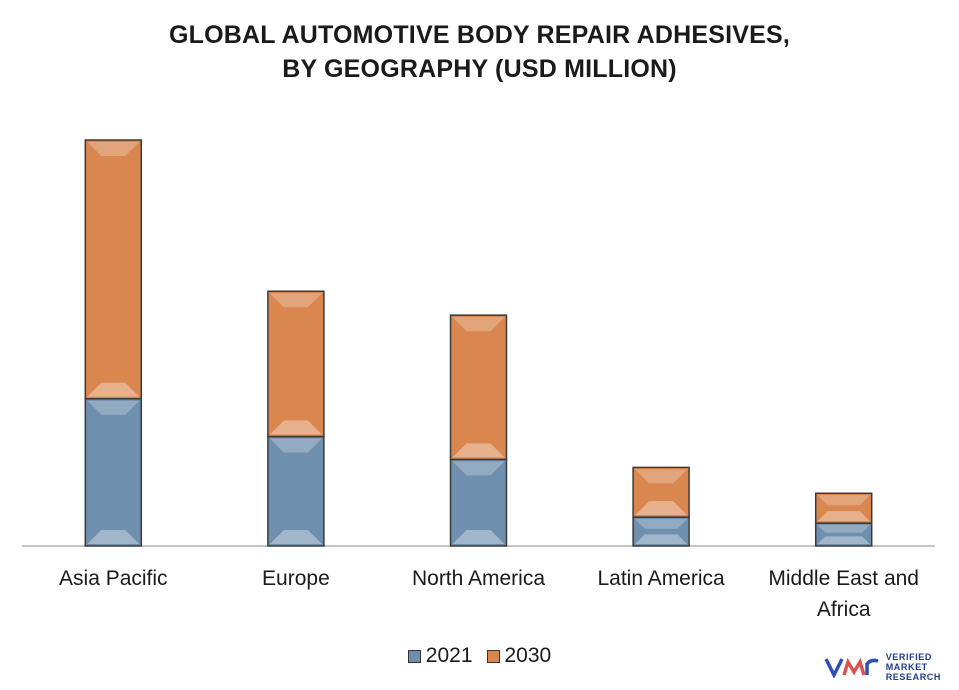 This screenshot has width=959, height=690. I want to click on chart-title-line2: BY GEOGRAPHY (USD MILLION), so click(479, 69).